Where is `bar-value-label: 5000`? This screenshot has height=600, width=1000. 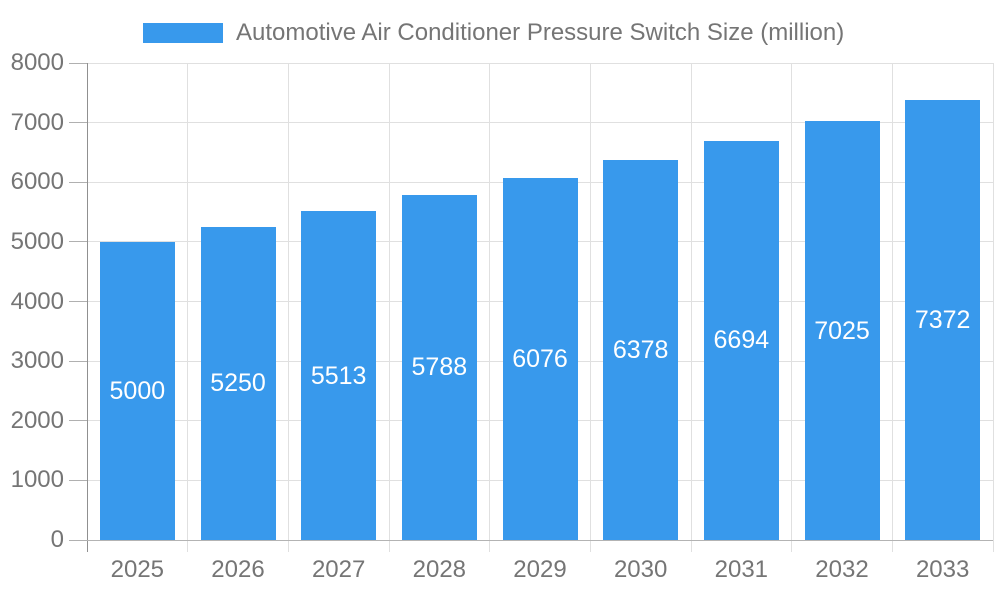 bar-value-label: 5000 is located at coordinates (137, 390).